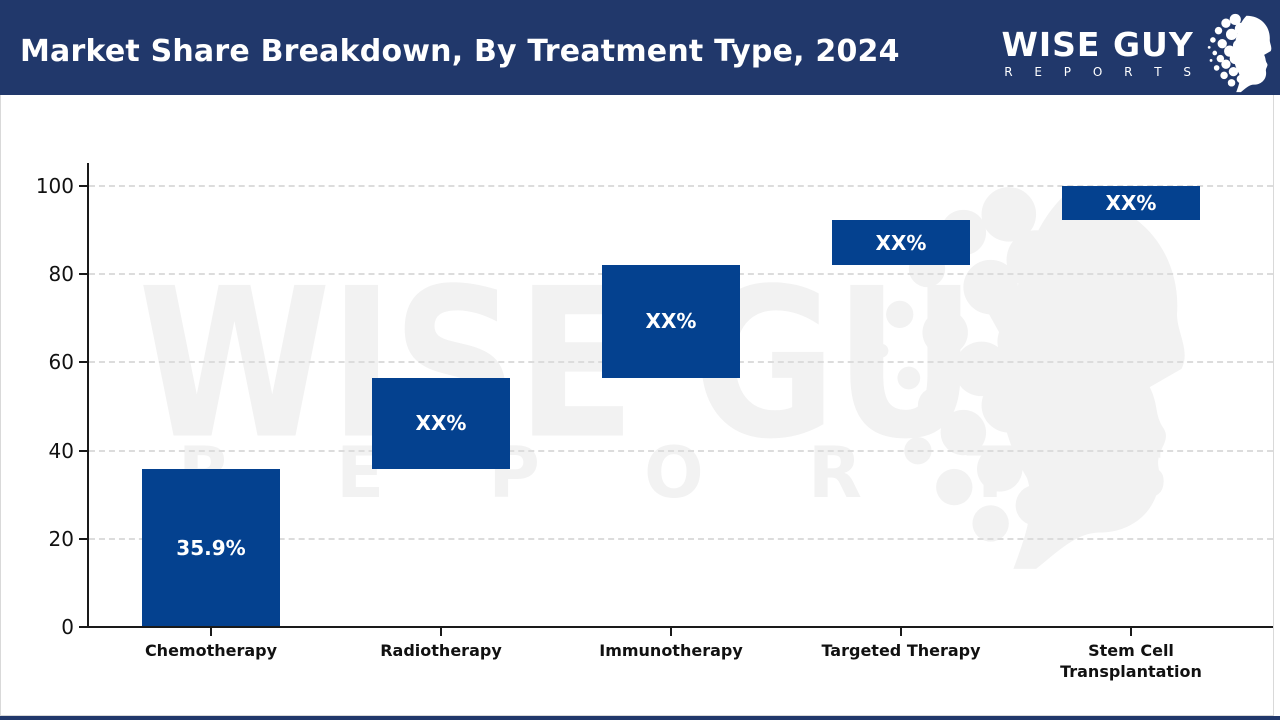 Image resolution: width=1280 pixels, height=720 pixels. I want to click on x-category-label: Stem Cell Transplantation, so click(1131, 661).